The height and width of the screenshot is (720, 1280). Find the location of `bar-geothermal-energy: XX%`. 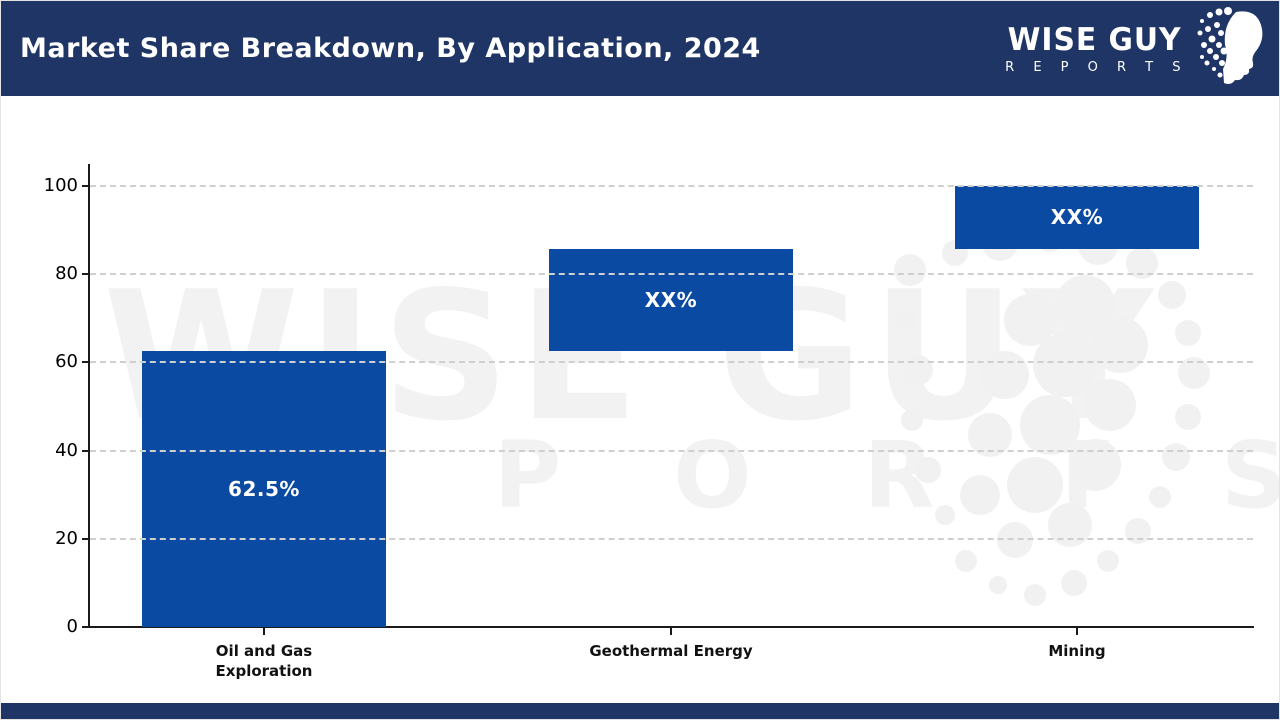

bar-geothermal-energy: XX% is located at coordinates (671, 300).